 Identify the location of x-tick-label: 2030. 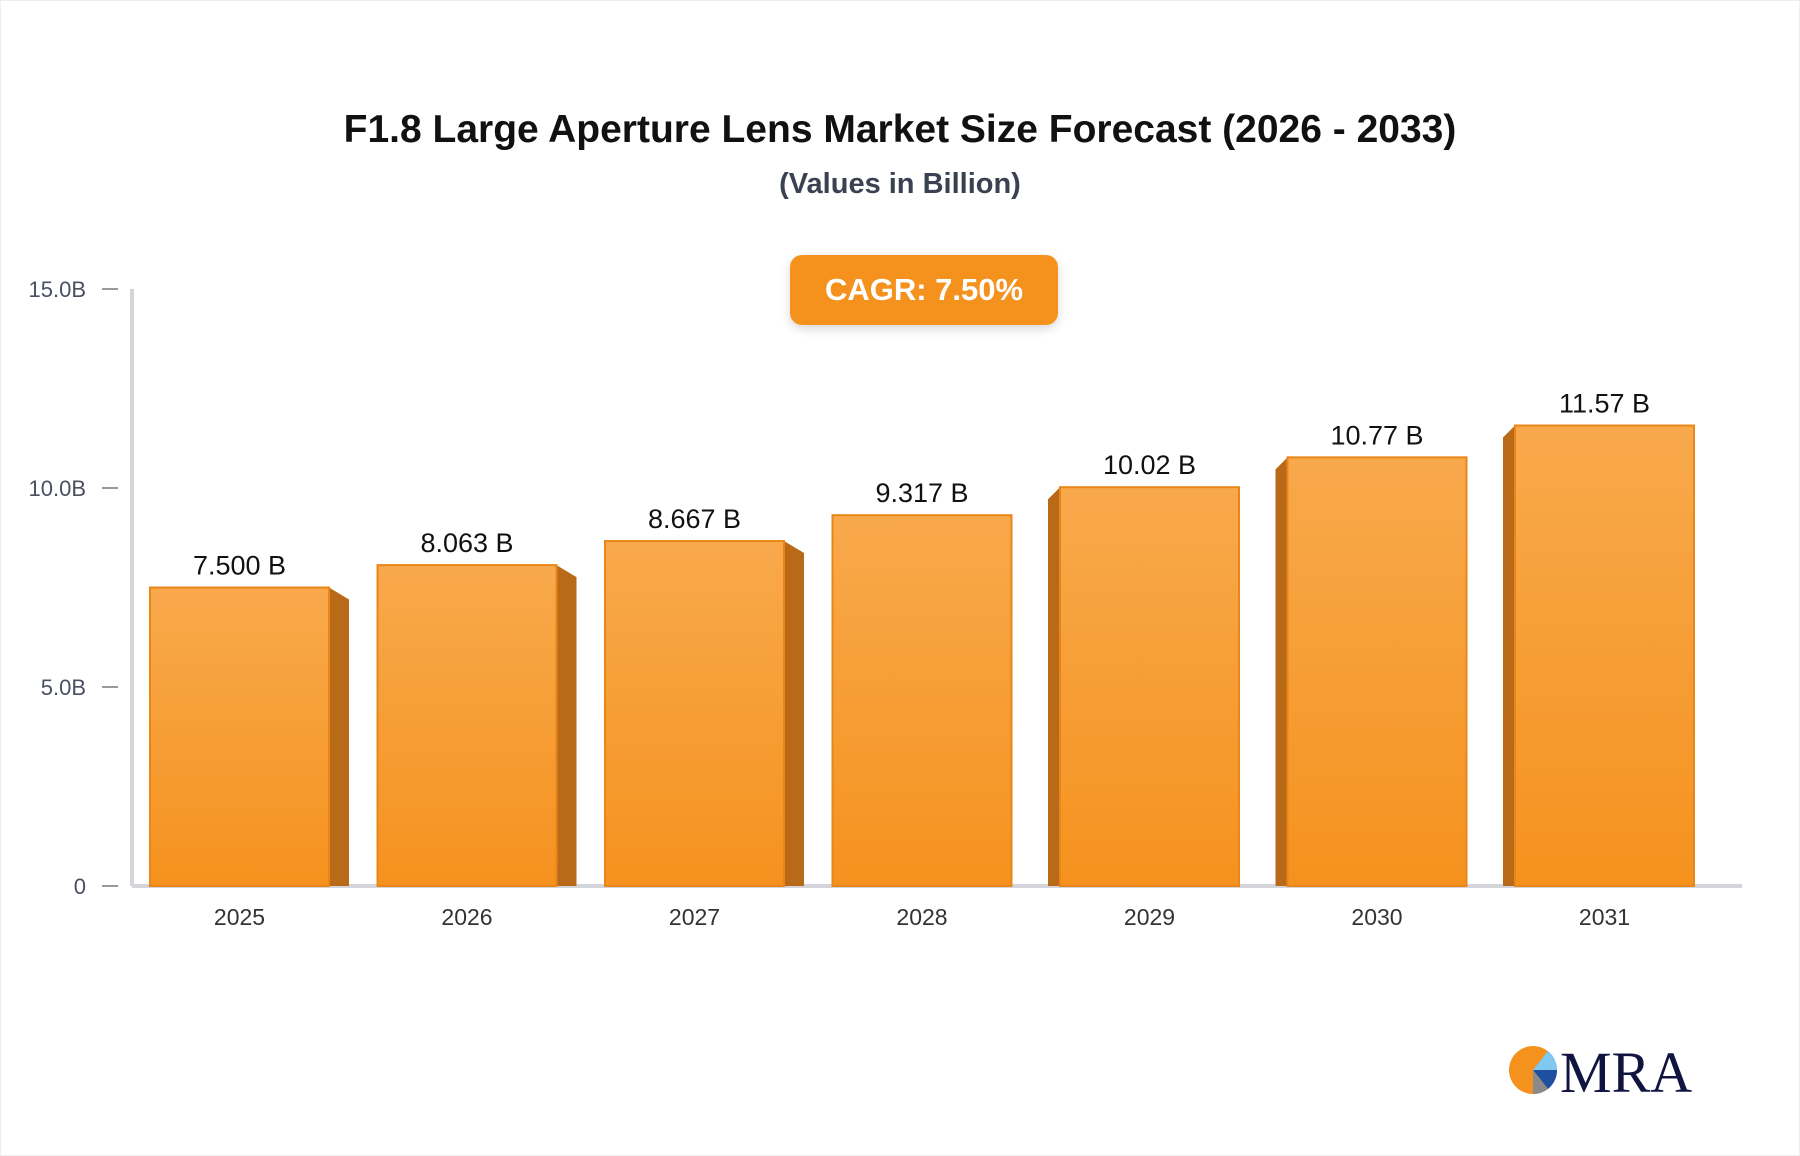
(1376, 917).